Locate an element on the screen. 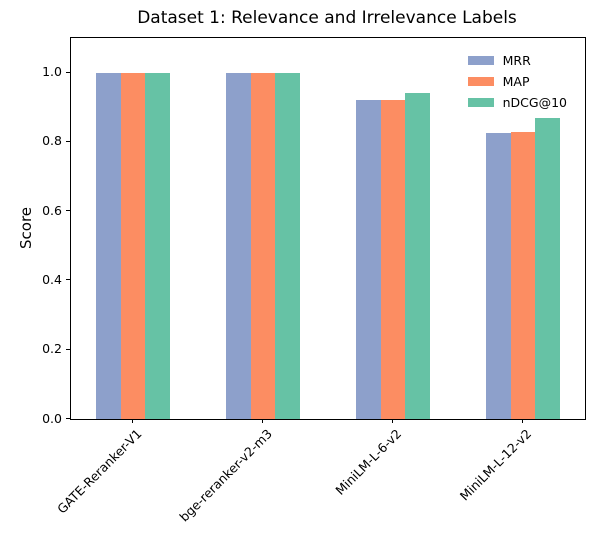 This screenshot has height=550, width=600. legend-label: MAP is located at coordinates (516, 81).